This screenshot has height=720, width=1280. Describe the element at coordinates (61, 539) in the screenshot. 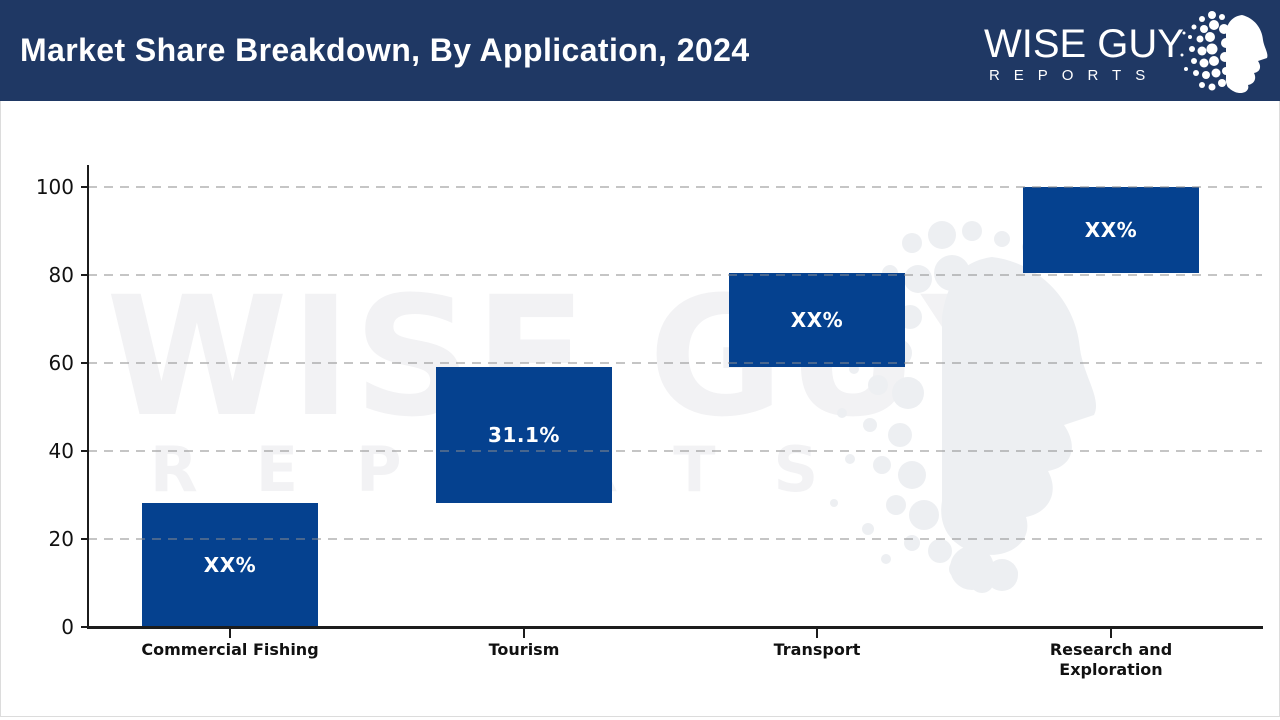

I see `y-tick-label-20: 20` at that location.